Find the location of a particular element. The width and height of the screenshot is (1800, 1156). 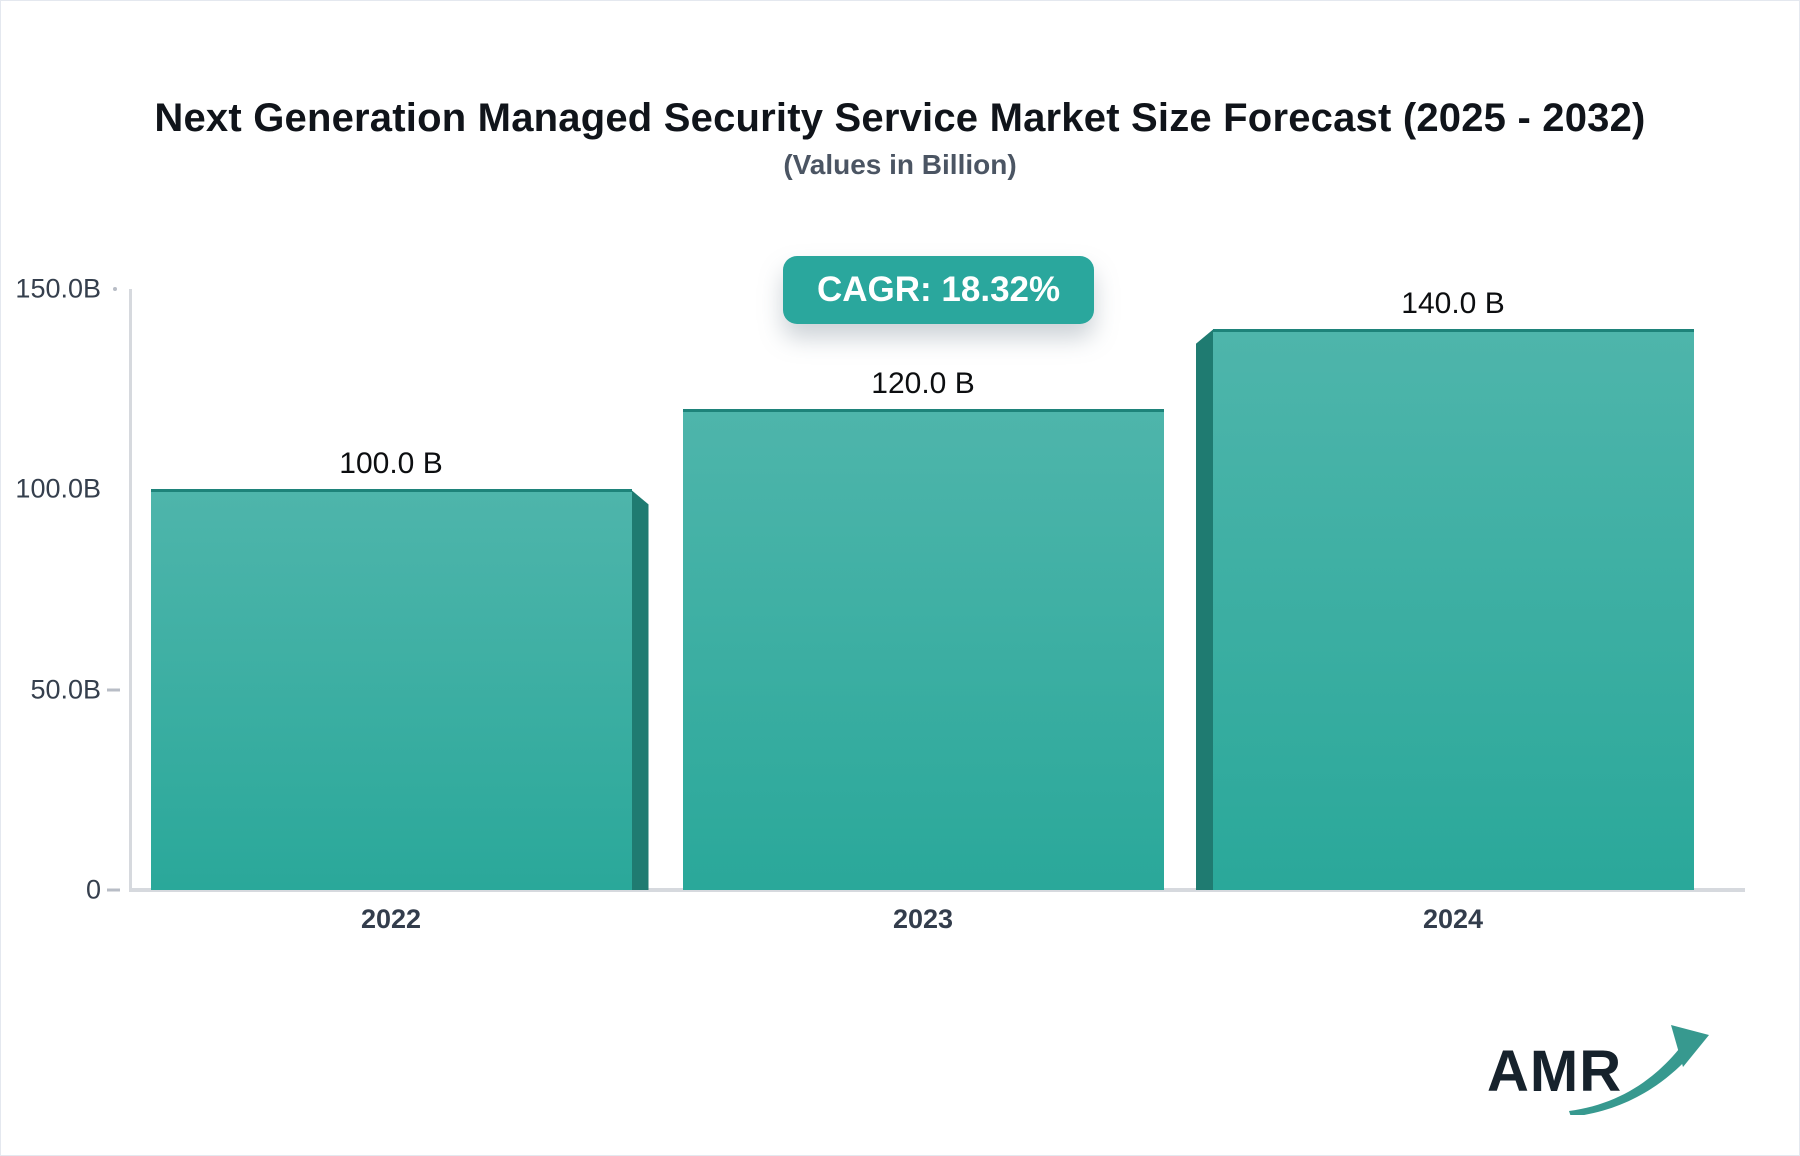

growth-arrow-icon is located at coordinates (1639, 1070).